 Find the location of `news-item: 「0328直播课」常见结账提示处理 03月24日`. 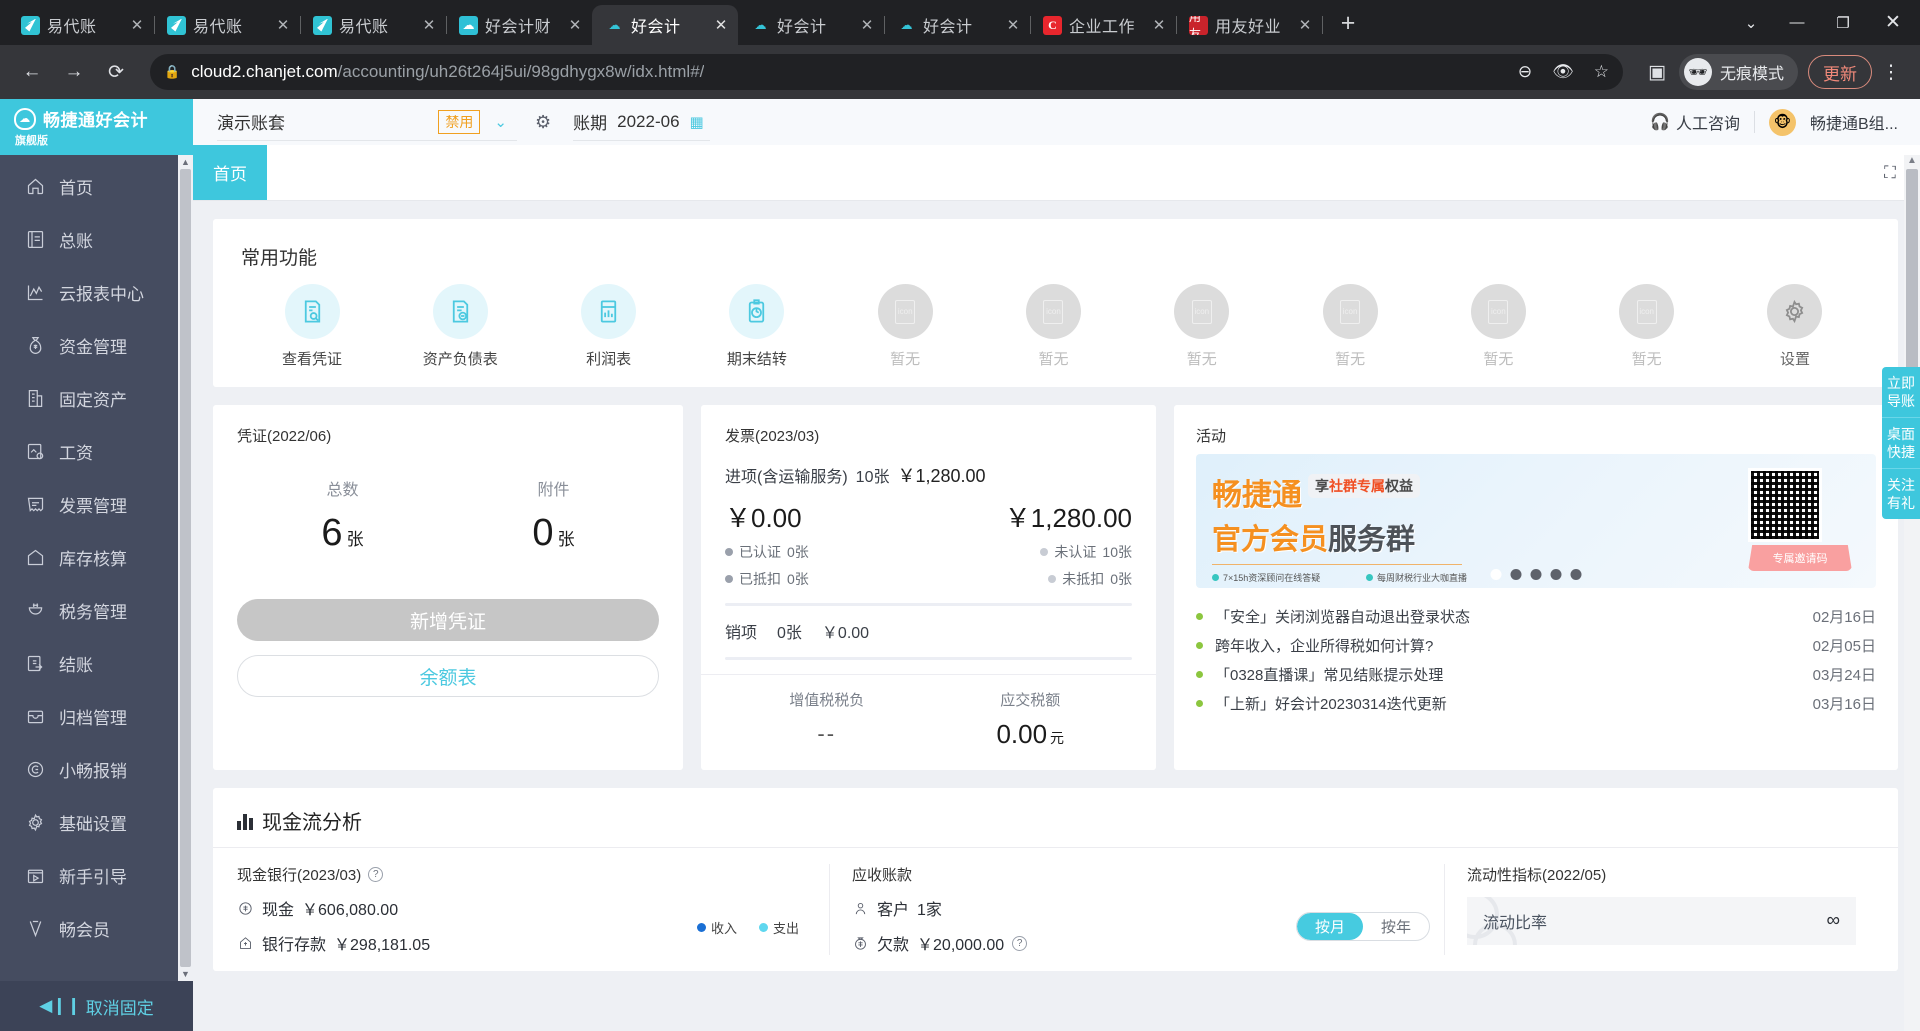

news-item: 「0328直播课」常见结账提示处理 03月24日 is located at coordinates (1536, 674).